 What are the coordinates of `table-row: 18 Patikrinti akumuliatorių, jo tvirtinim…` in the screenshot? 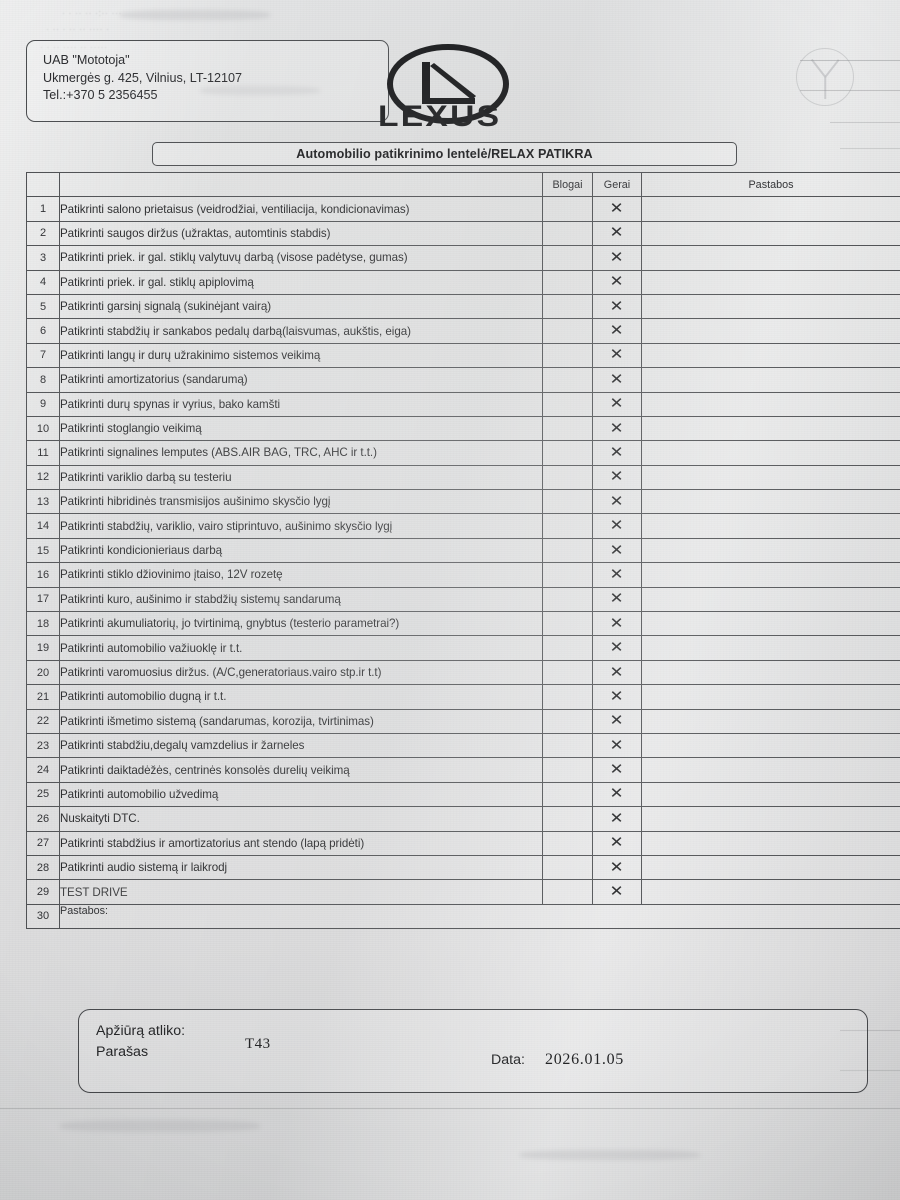 It's located at (463, 624).